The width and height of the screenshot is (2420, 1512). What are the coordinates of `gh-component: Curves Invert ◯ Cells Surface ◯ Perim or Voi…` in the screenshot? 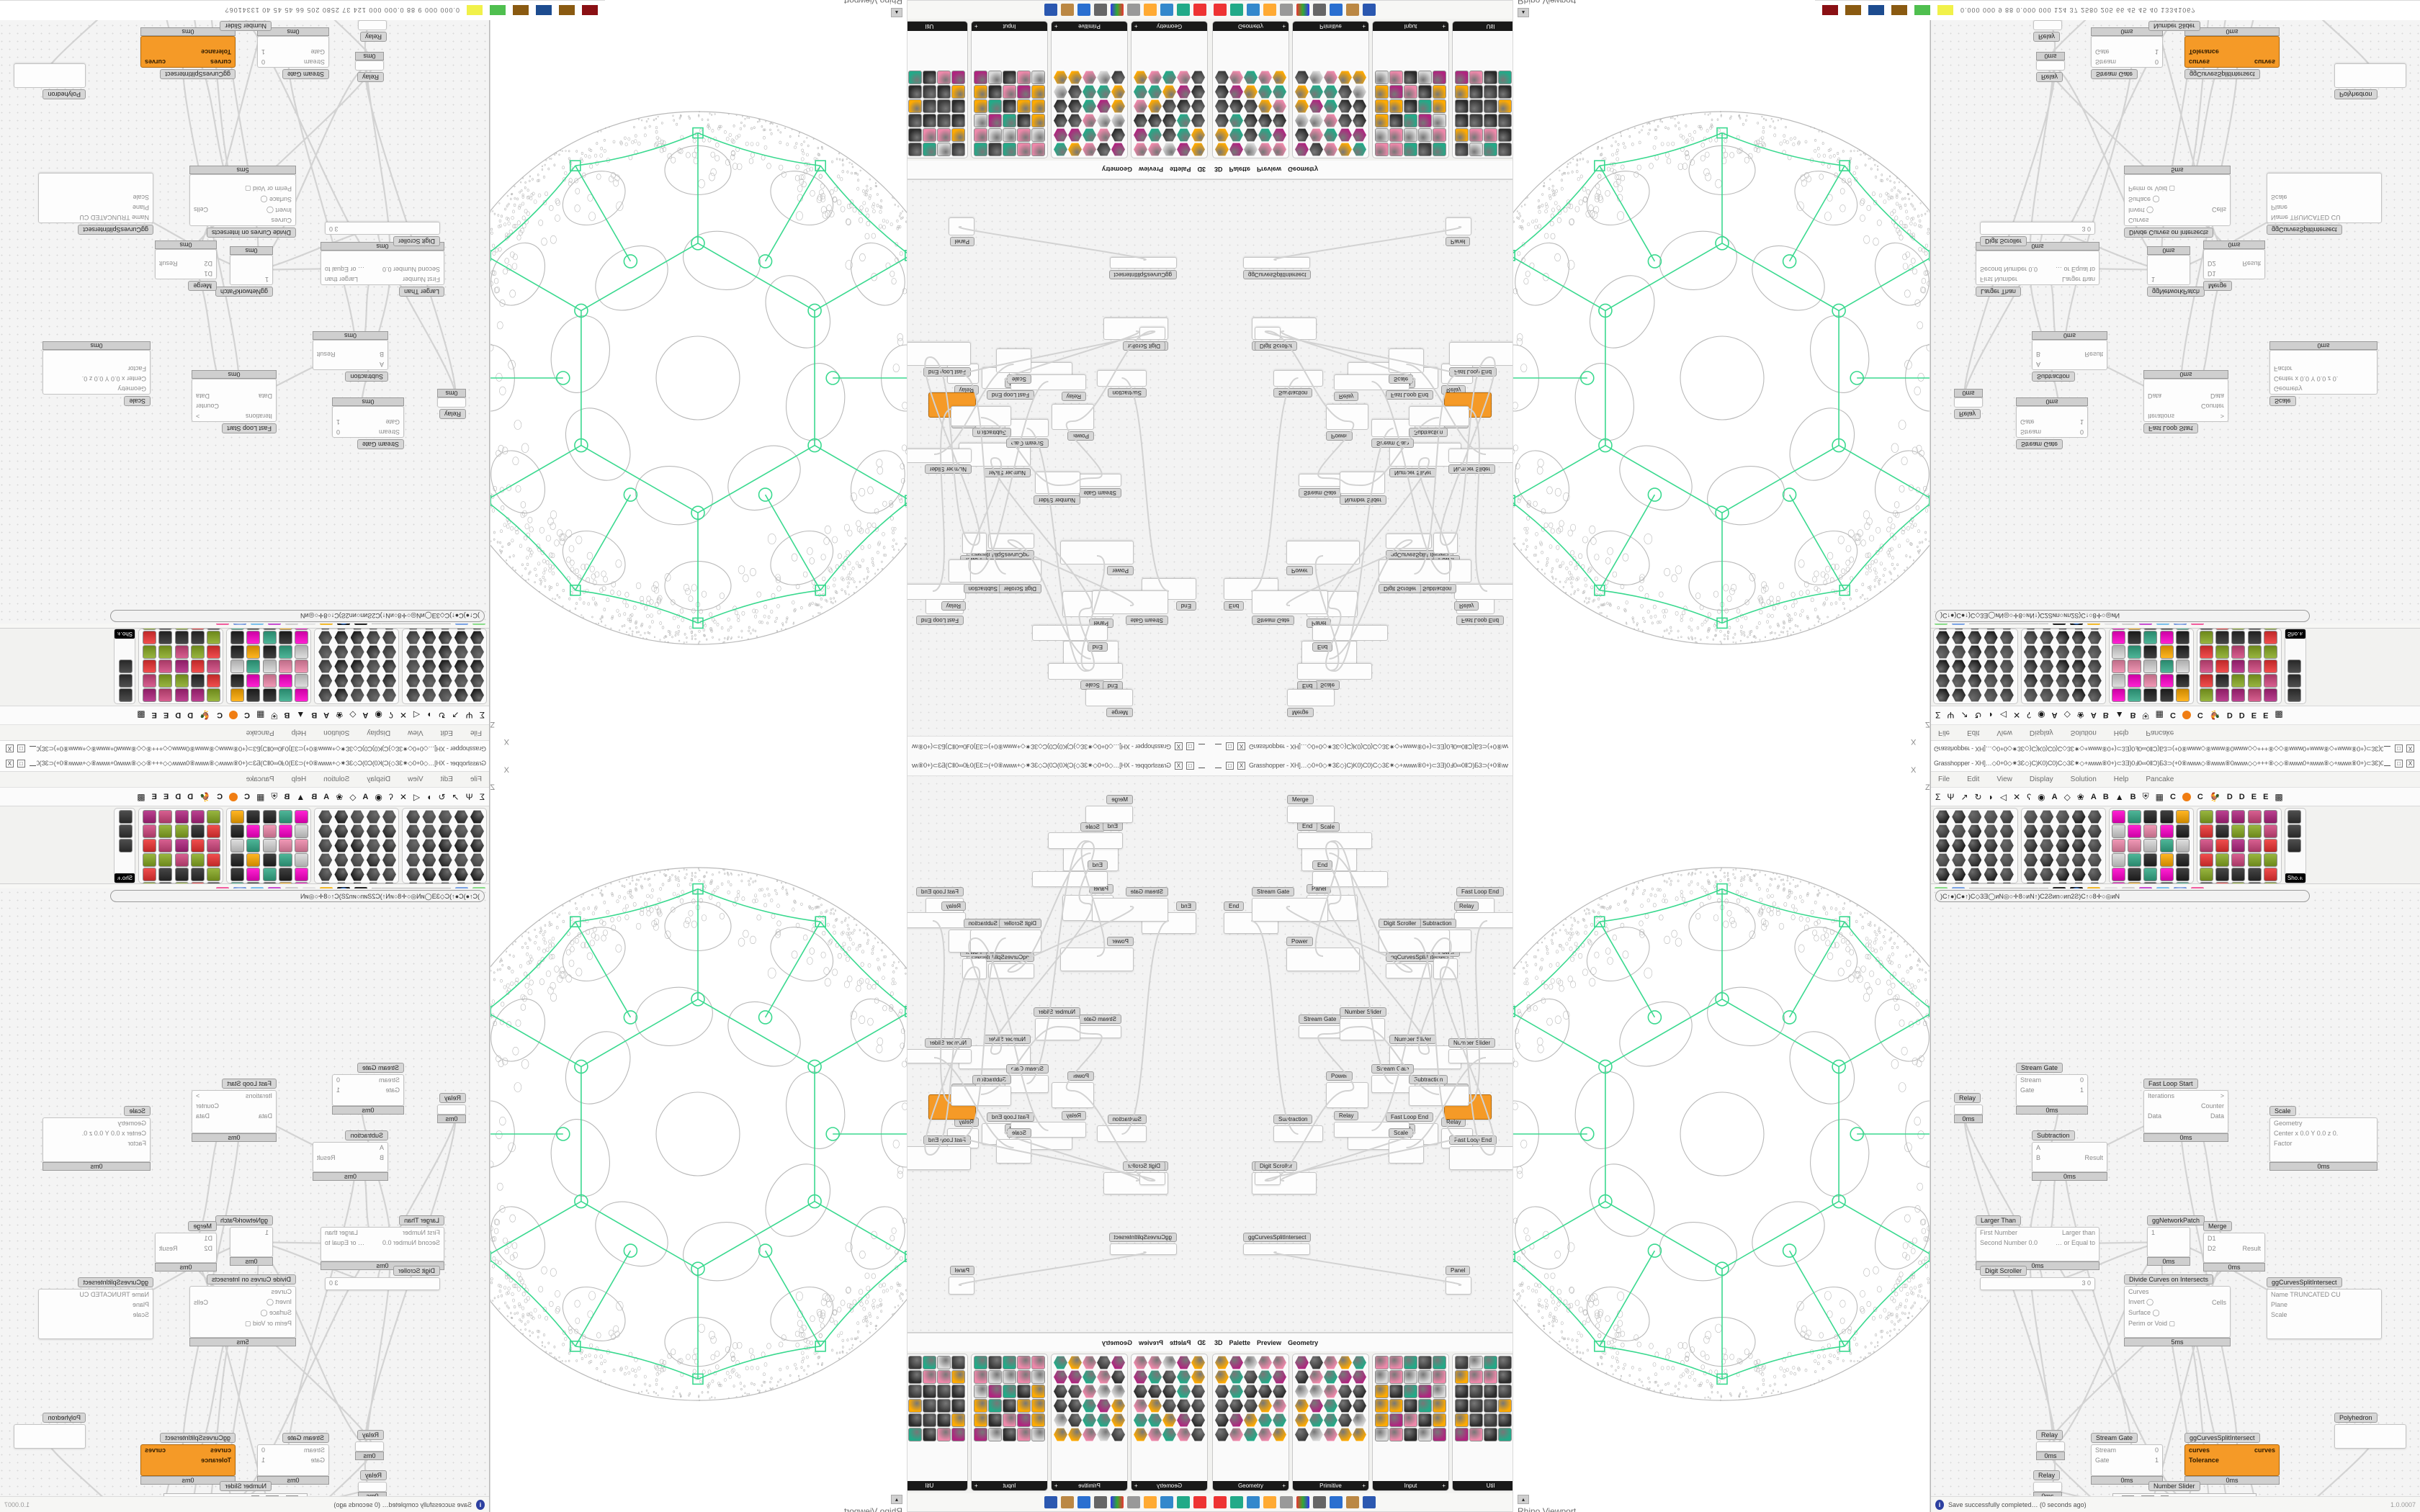 It's located at (242, 1312).